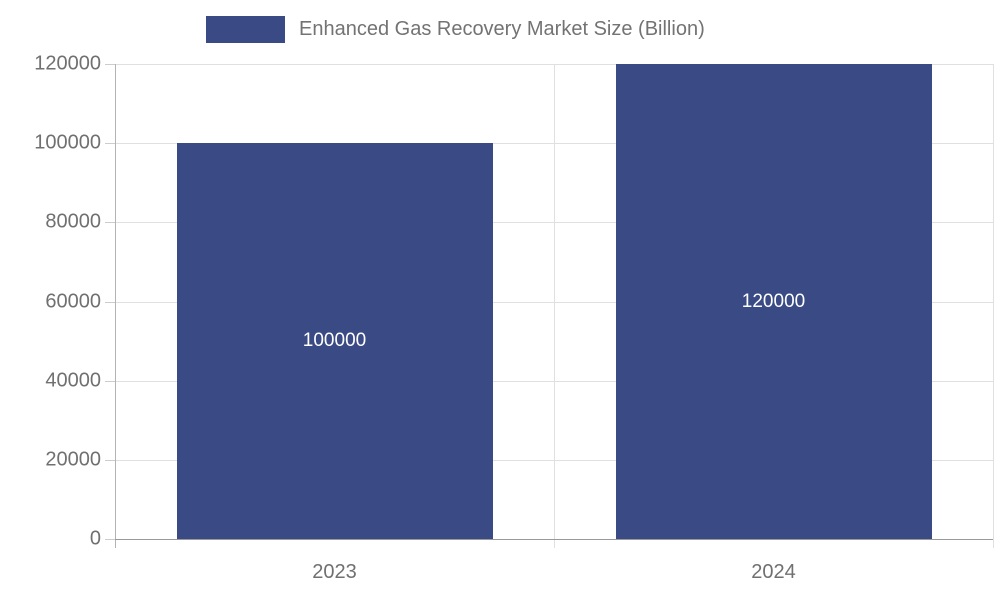  I want to click on y-axis-tick-label: 0, so click(95, 538).